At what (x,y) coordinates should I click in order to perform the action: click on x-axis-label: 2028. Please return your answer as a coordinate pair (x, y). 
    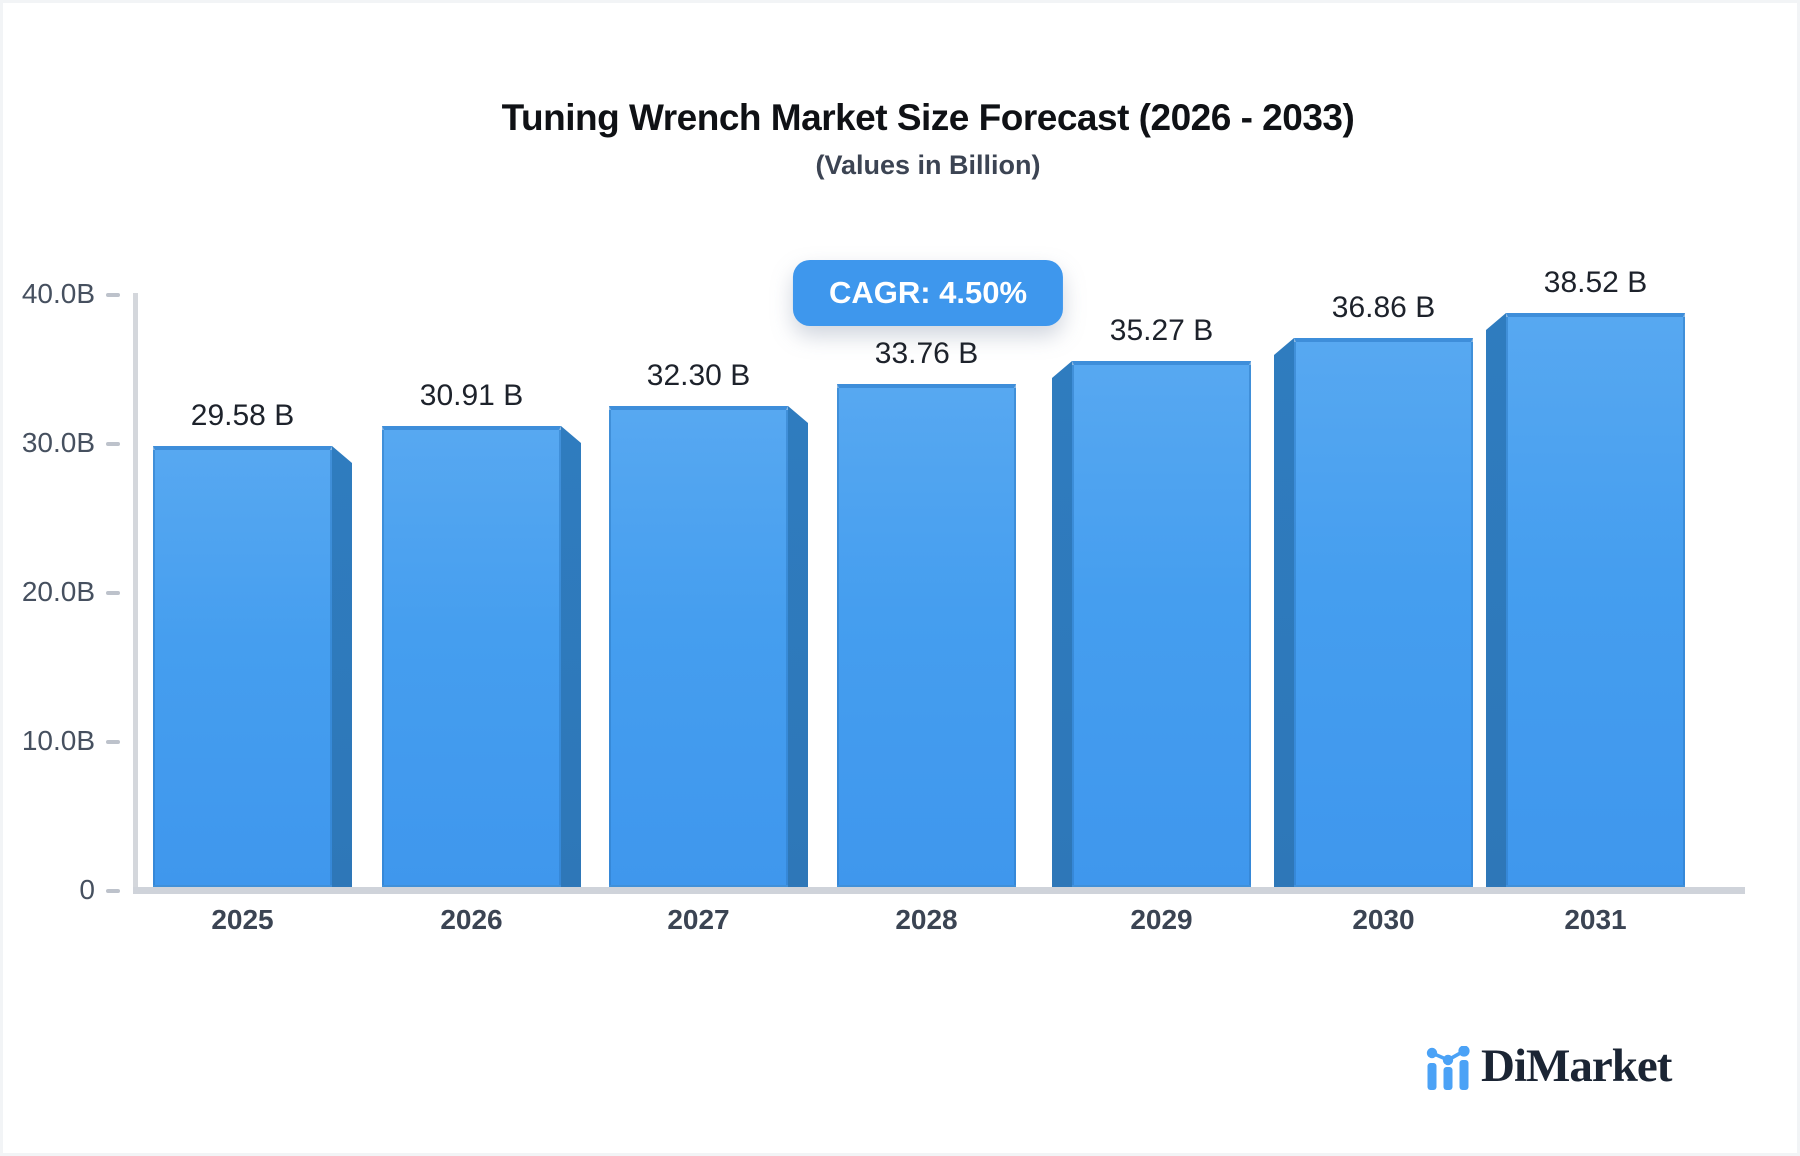
    Looking at the image, I should click on (926, 919).